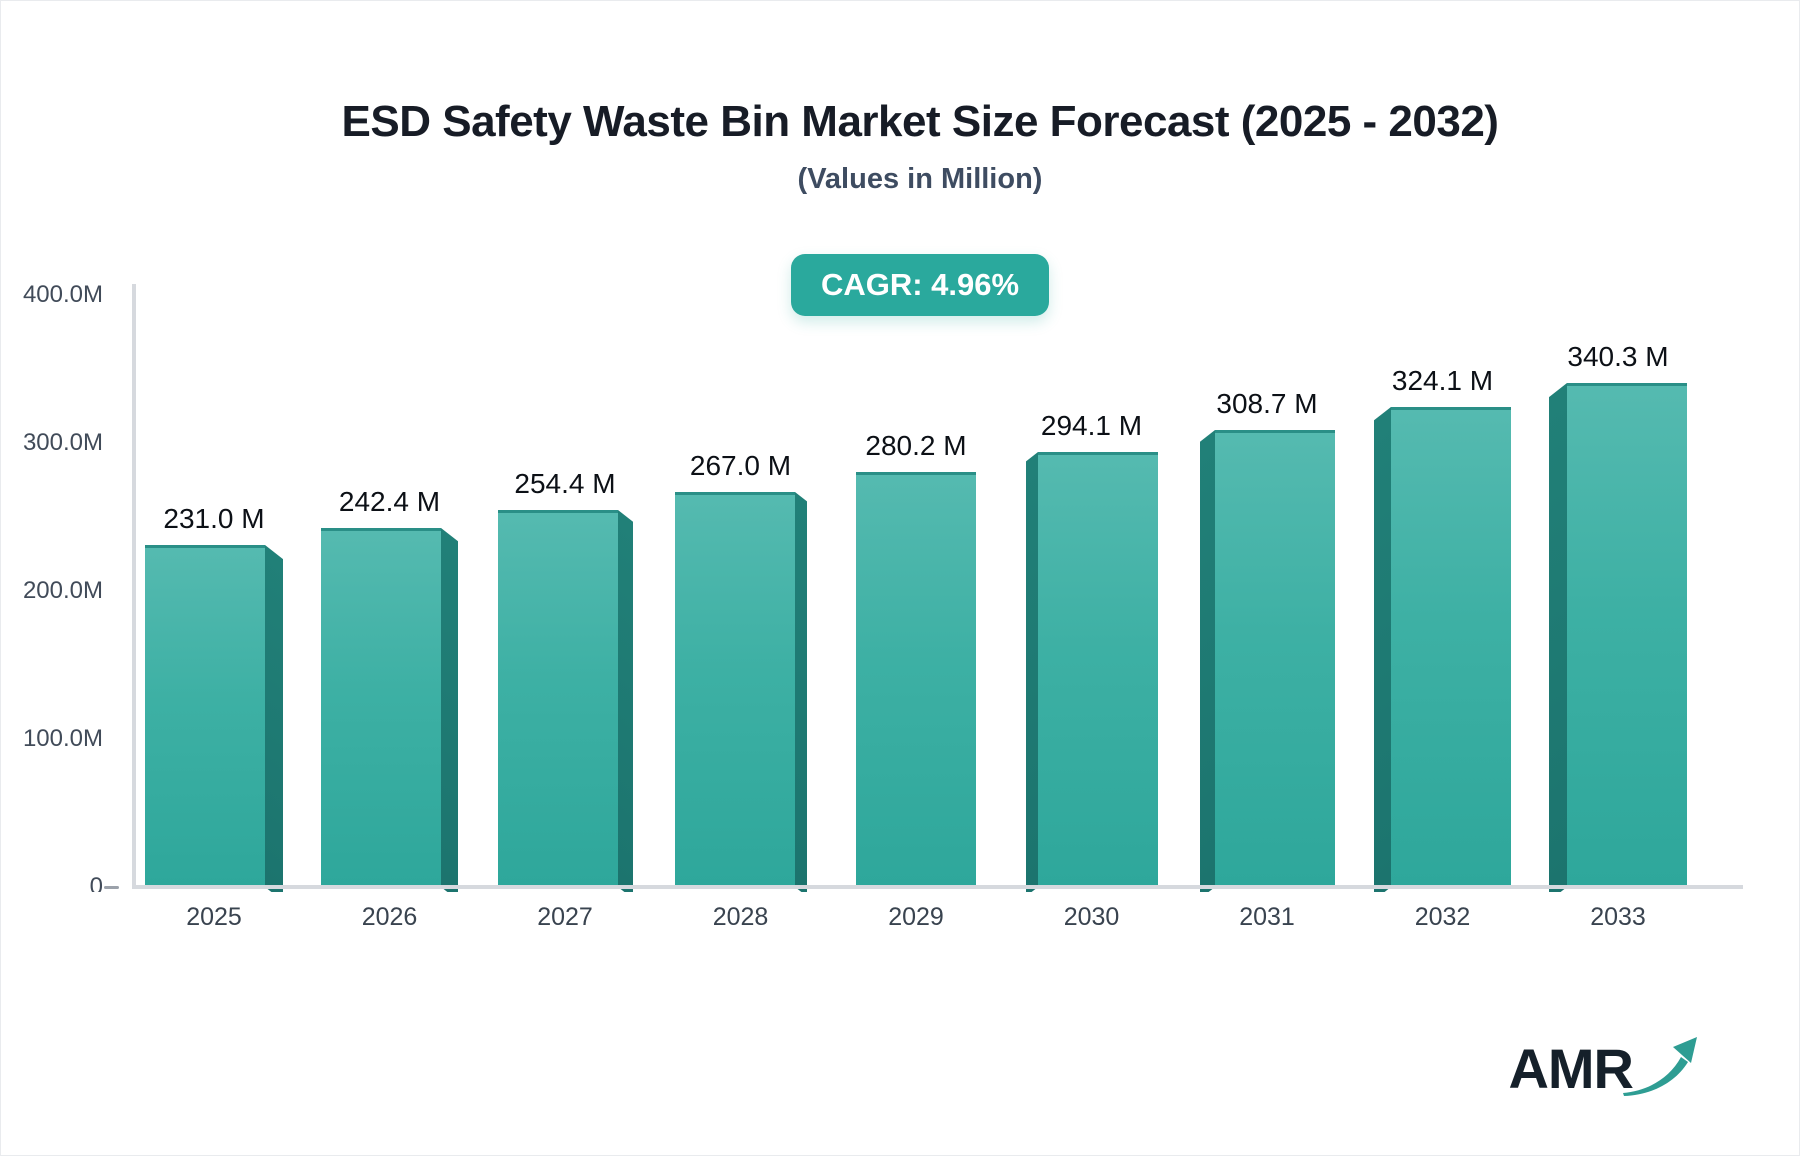  I want to click on bar-side-2033, so click(1558, 637).